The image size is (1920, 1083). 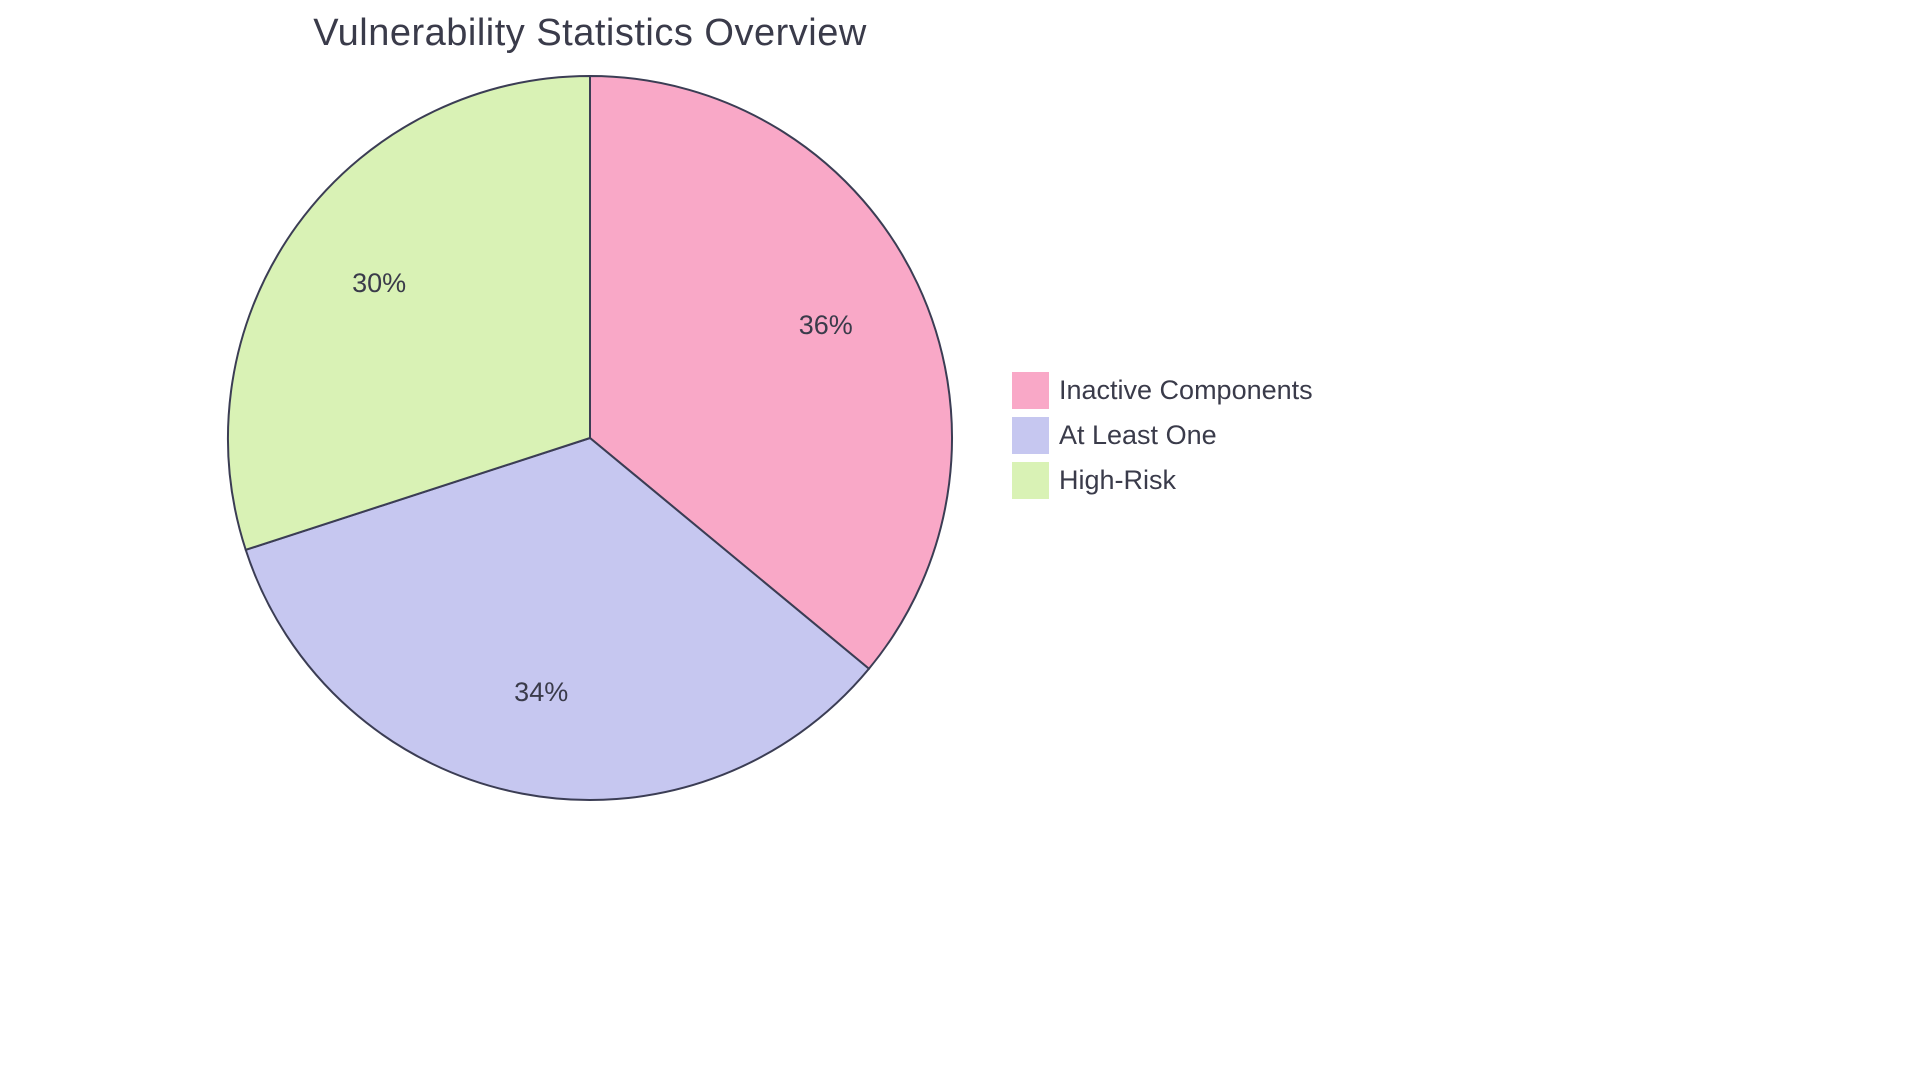 What do you see at coordinates (1118, 480) in the screenshot?
I see `legend-label-high-risk: High-Risk` at bounding box center [1118, 480].